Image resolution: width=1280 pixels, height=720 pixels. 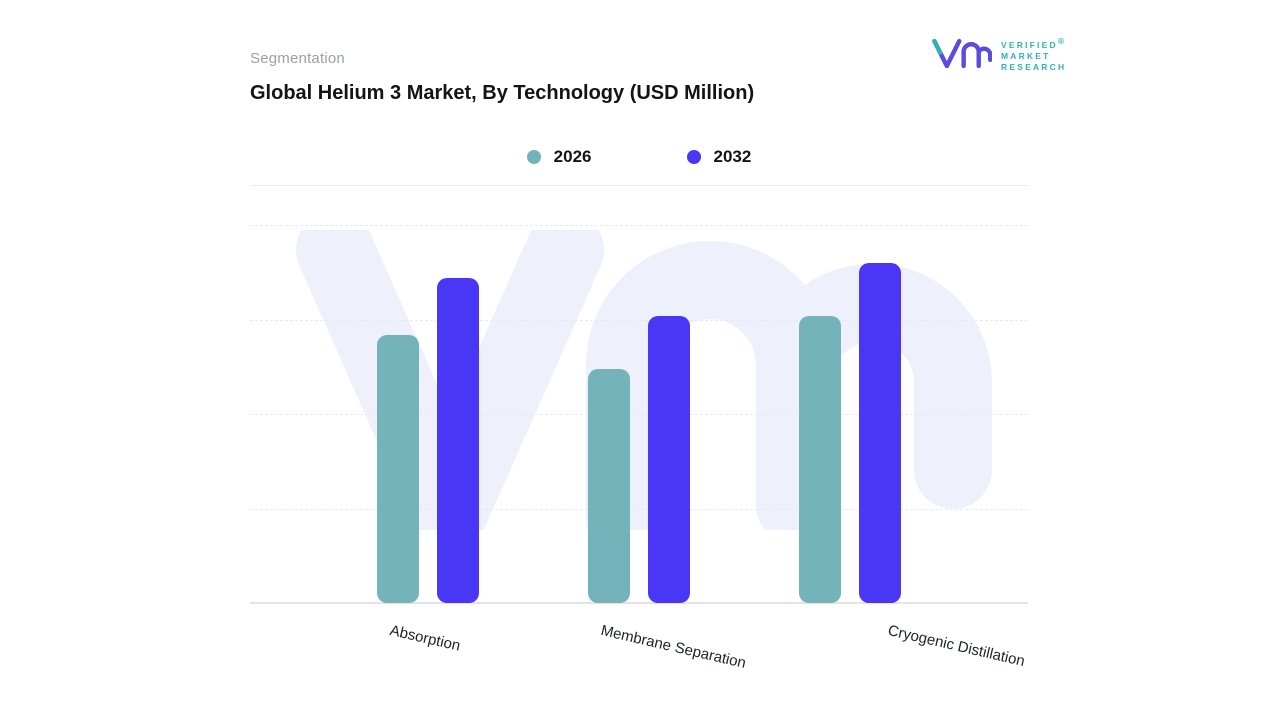 What do you see at coordinates (673, 647) in the screenshot?
I see `category-label-membrane-separation: Membrane Separation` at bounding box center [673, 647].